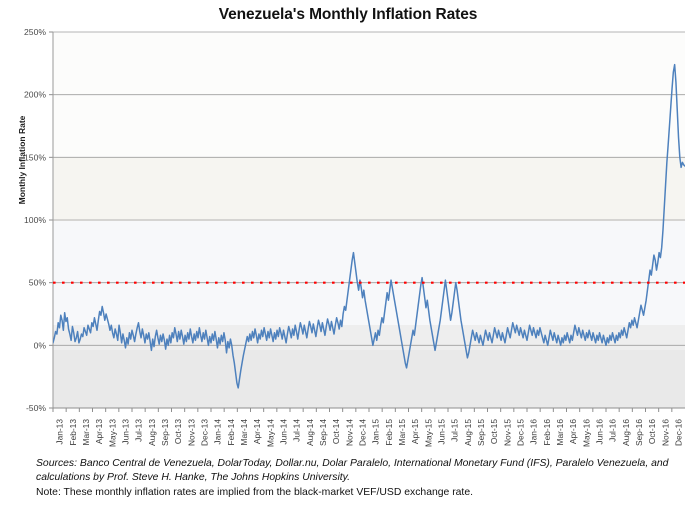 The height and width of the screenshot is (505, 696). What do you see at coordinates (586, 433) in the screenshot?
I see `x-tick-label: May-16` at bounding box center [586, 433].